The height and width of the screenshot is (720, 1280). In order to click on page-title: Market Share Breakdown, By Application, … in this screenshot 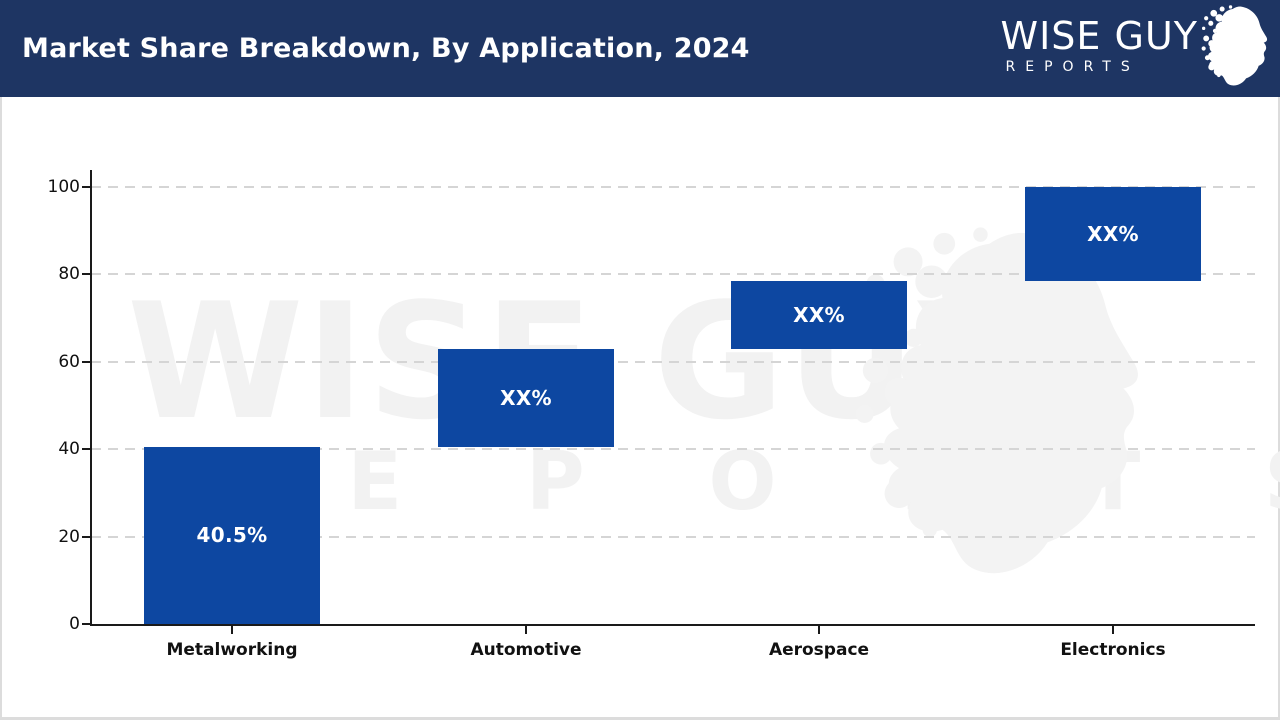, I will do `click(386, 48)`.